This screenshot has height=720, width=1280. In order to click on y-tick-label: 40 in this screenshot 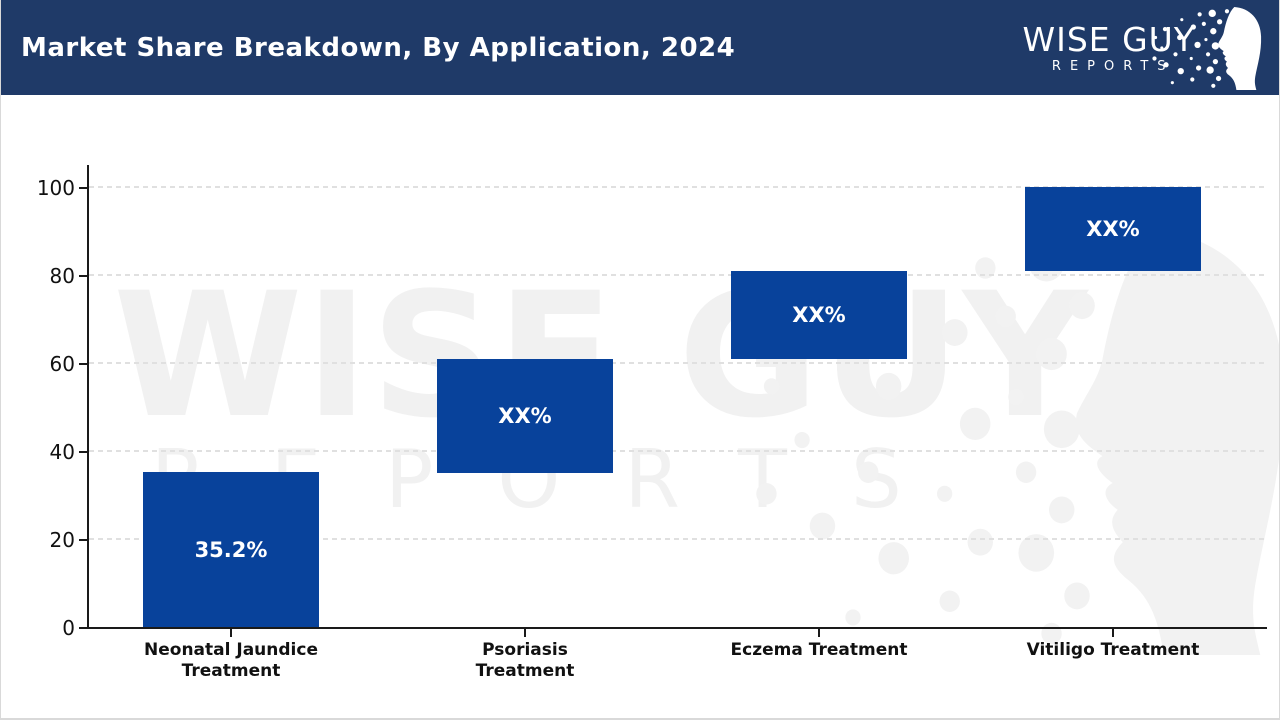, I will do `click(62, 452)`.